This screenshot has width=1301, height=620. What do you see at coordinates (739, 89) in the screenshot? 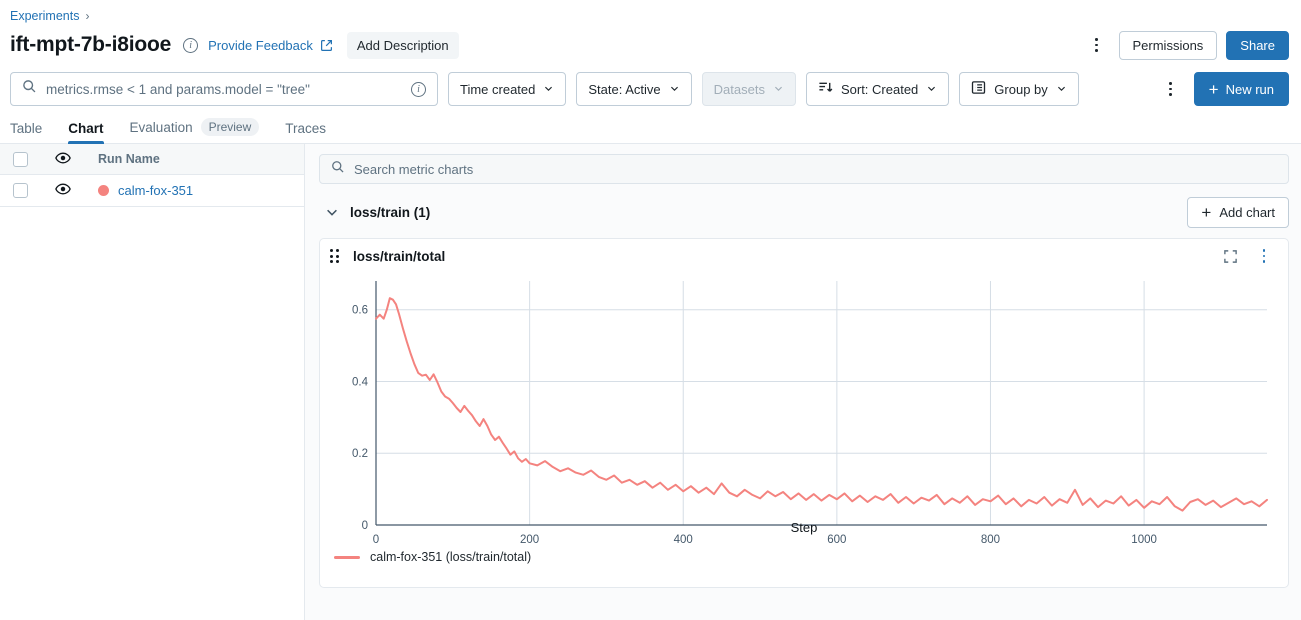
I see `datasets-label: Datasets` at bounding box center [739, 89].